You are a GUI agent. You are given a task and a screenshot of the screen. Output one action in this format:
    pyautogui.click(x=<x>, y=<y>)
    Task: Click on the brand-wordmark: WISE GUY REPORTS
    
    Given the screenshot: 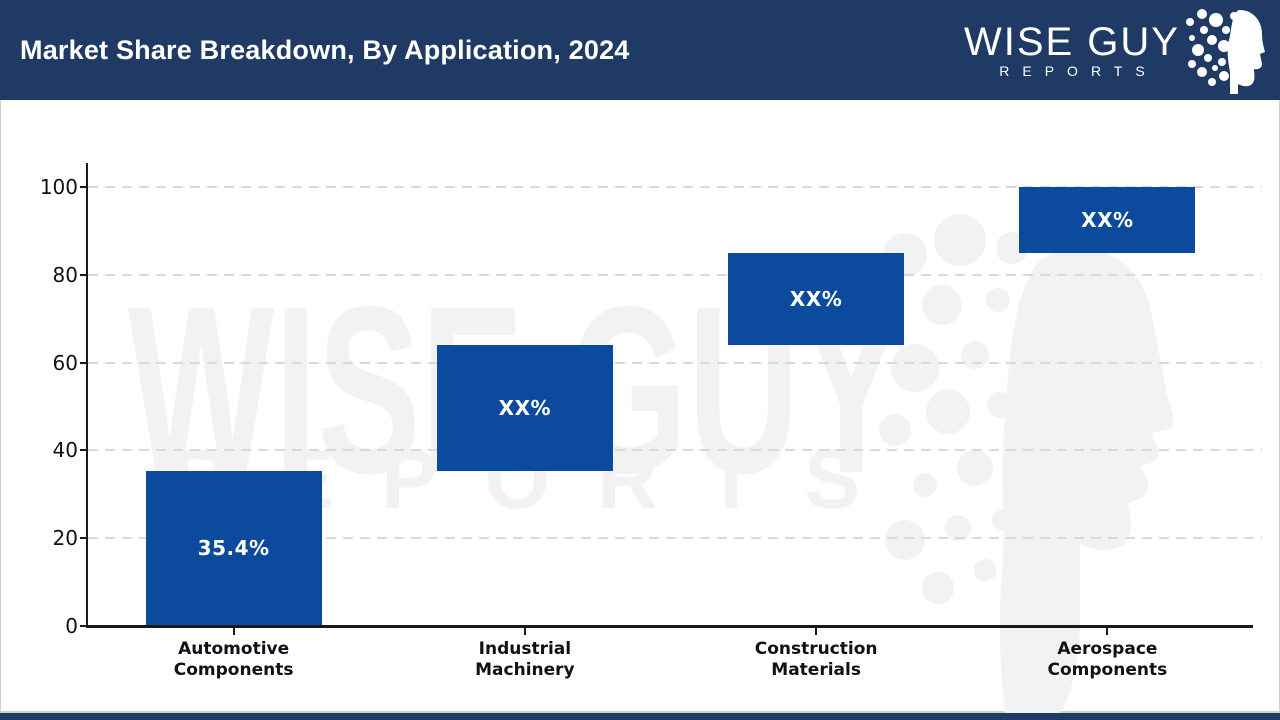 What is the action you would take?
    pyautogui.click(x=1072, y=50)
    